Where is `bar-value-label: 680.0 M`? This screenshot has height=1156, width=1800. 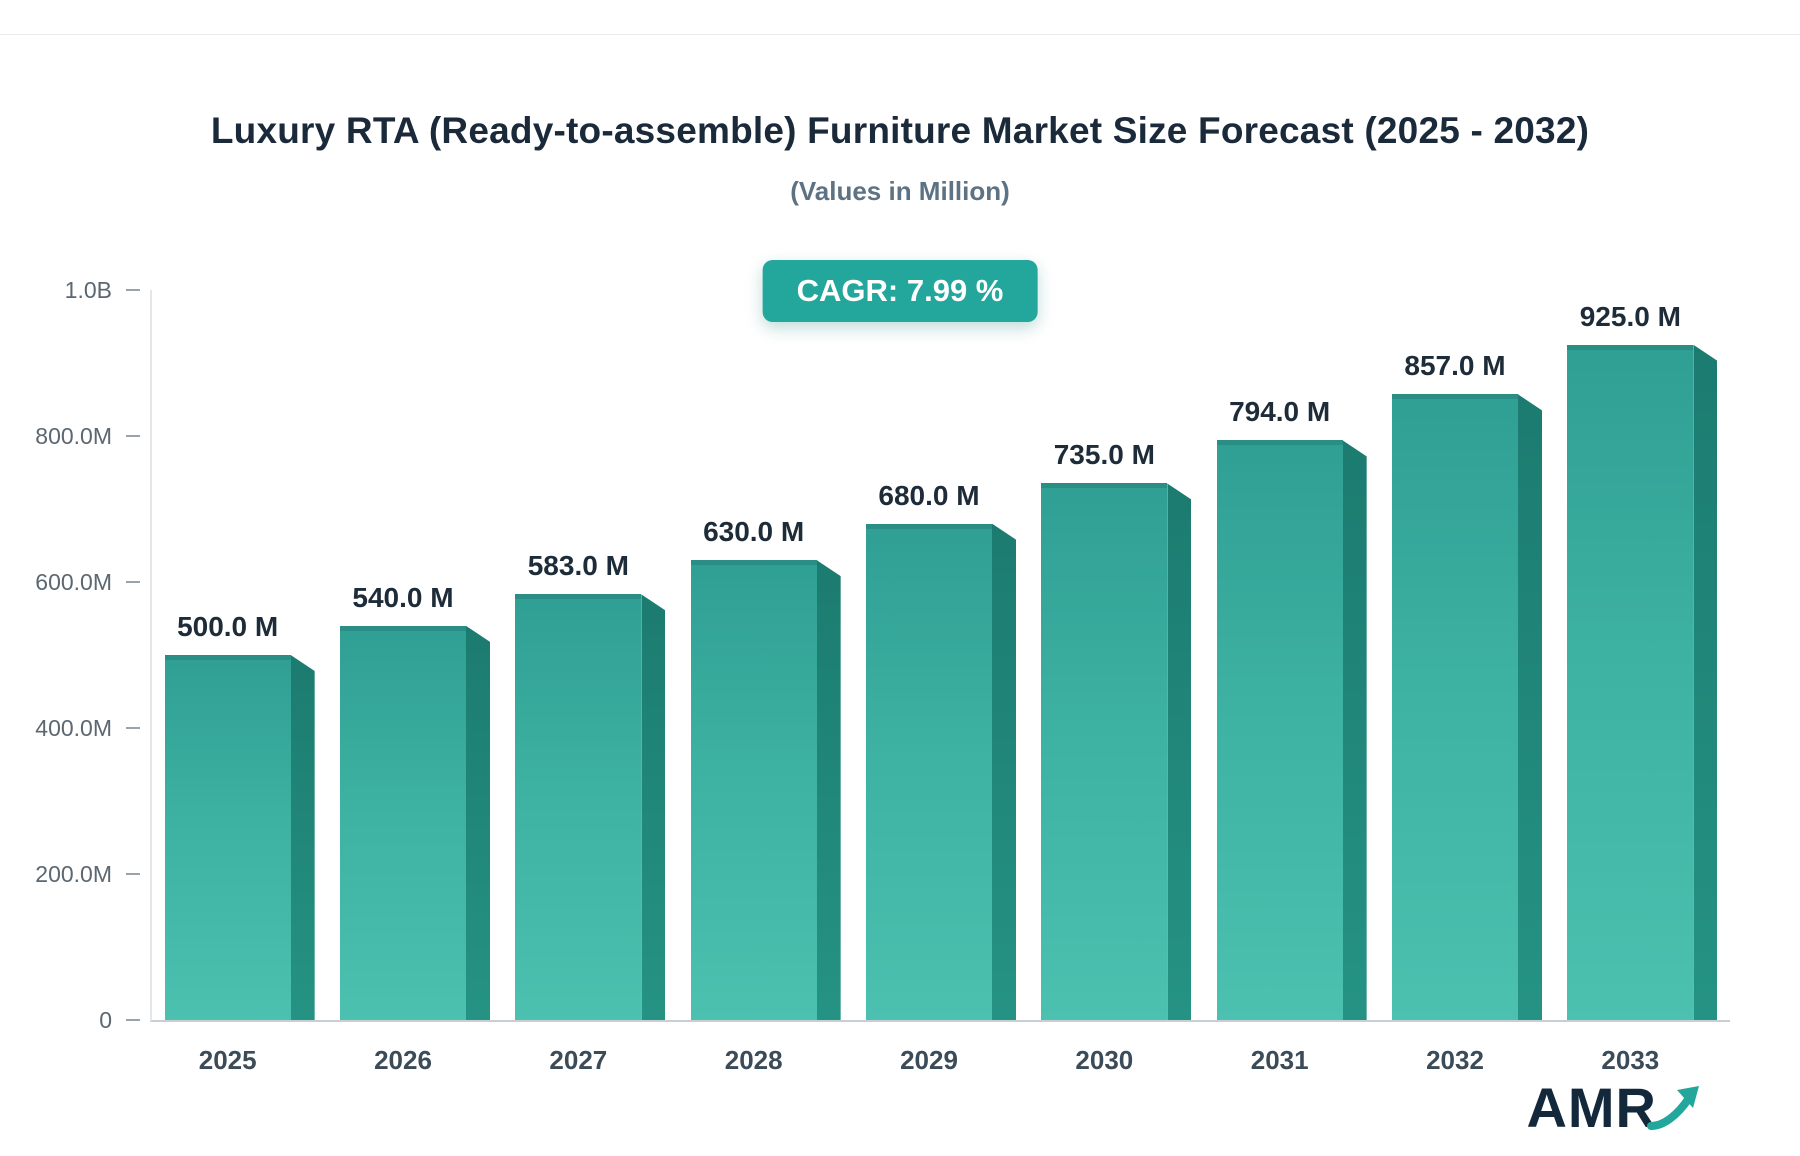 bar-value-label: 680.0 M is located at coordinates (929, 495).